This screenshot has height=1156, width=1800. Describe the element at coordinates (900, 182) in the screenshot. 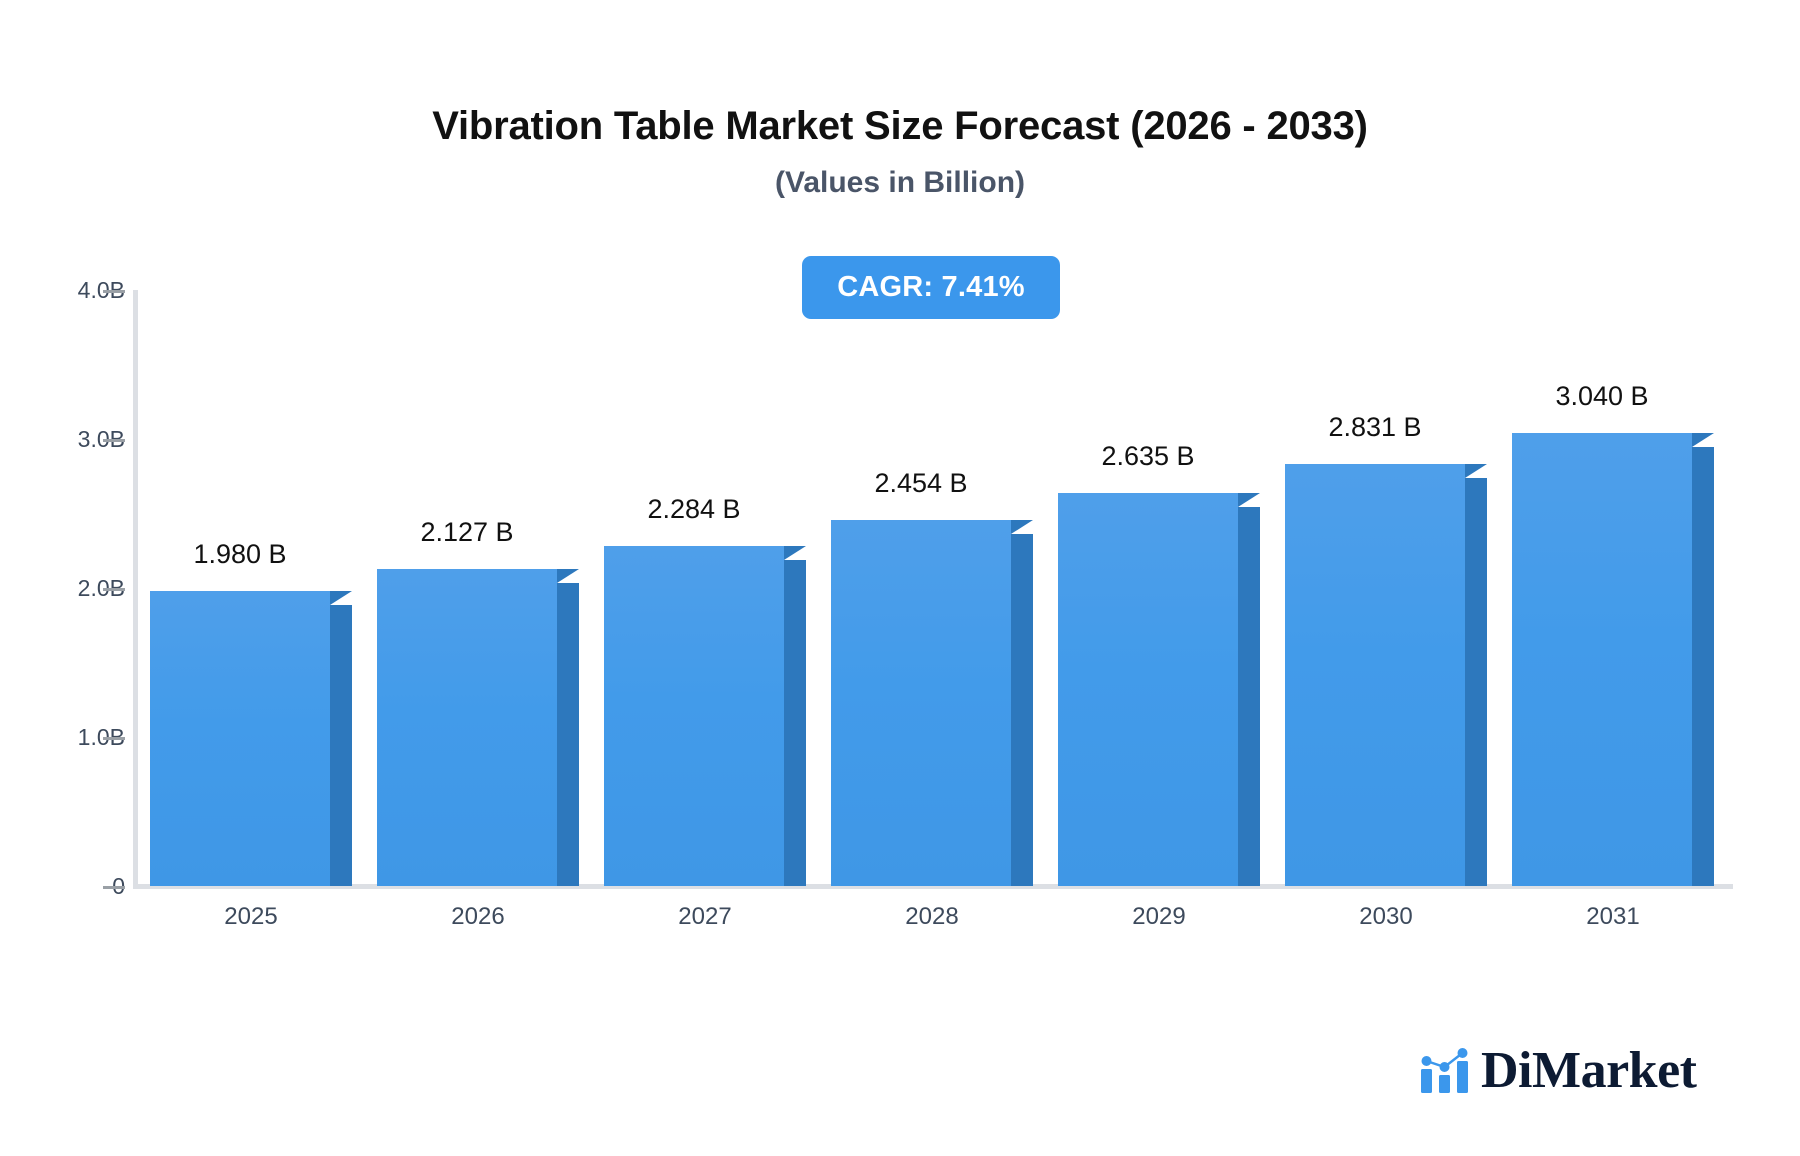

I see `chart-subtitle: (Values in Billion)` at that location.